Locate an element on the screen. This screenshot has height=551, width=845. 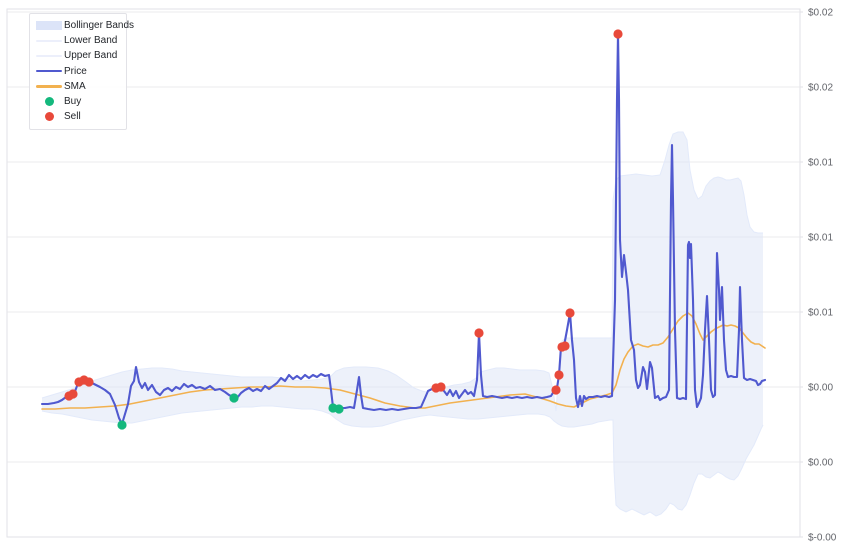
legend-label: SMA is located at coordinates (75, 86).